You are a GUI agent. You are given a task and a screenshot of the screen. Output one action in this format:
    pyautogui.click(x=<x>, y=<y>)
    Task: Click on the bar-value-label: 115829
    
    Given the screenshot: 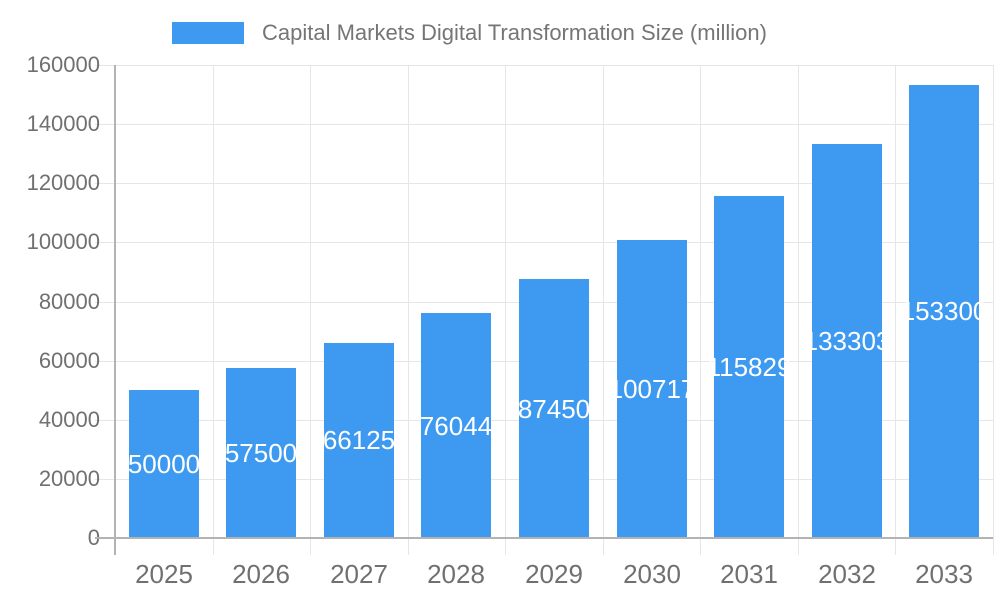 What is the action you would take?
    pyautogui.click(x=749, y=367)
    